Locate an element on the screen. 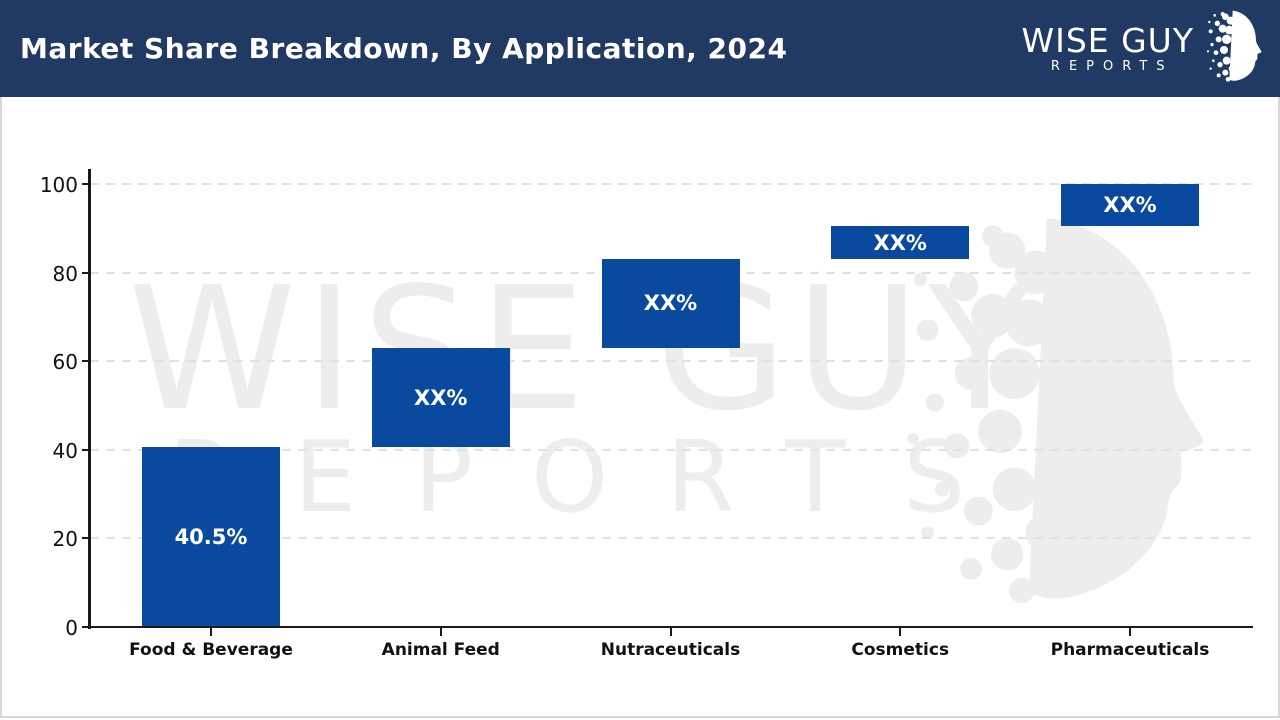 The image size is (1280, 720). wiseguy-face-icon is located at coordinates (1231, 49).